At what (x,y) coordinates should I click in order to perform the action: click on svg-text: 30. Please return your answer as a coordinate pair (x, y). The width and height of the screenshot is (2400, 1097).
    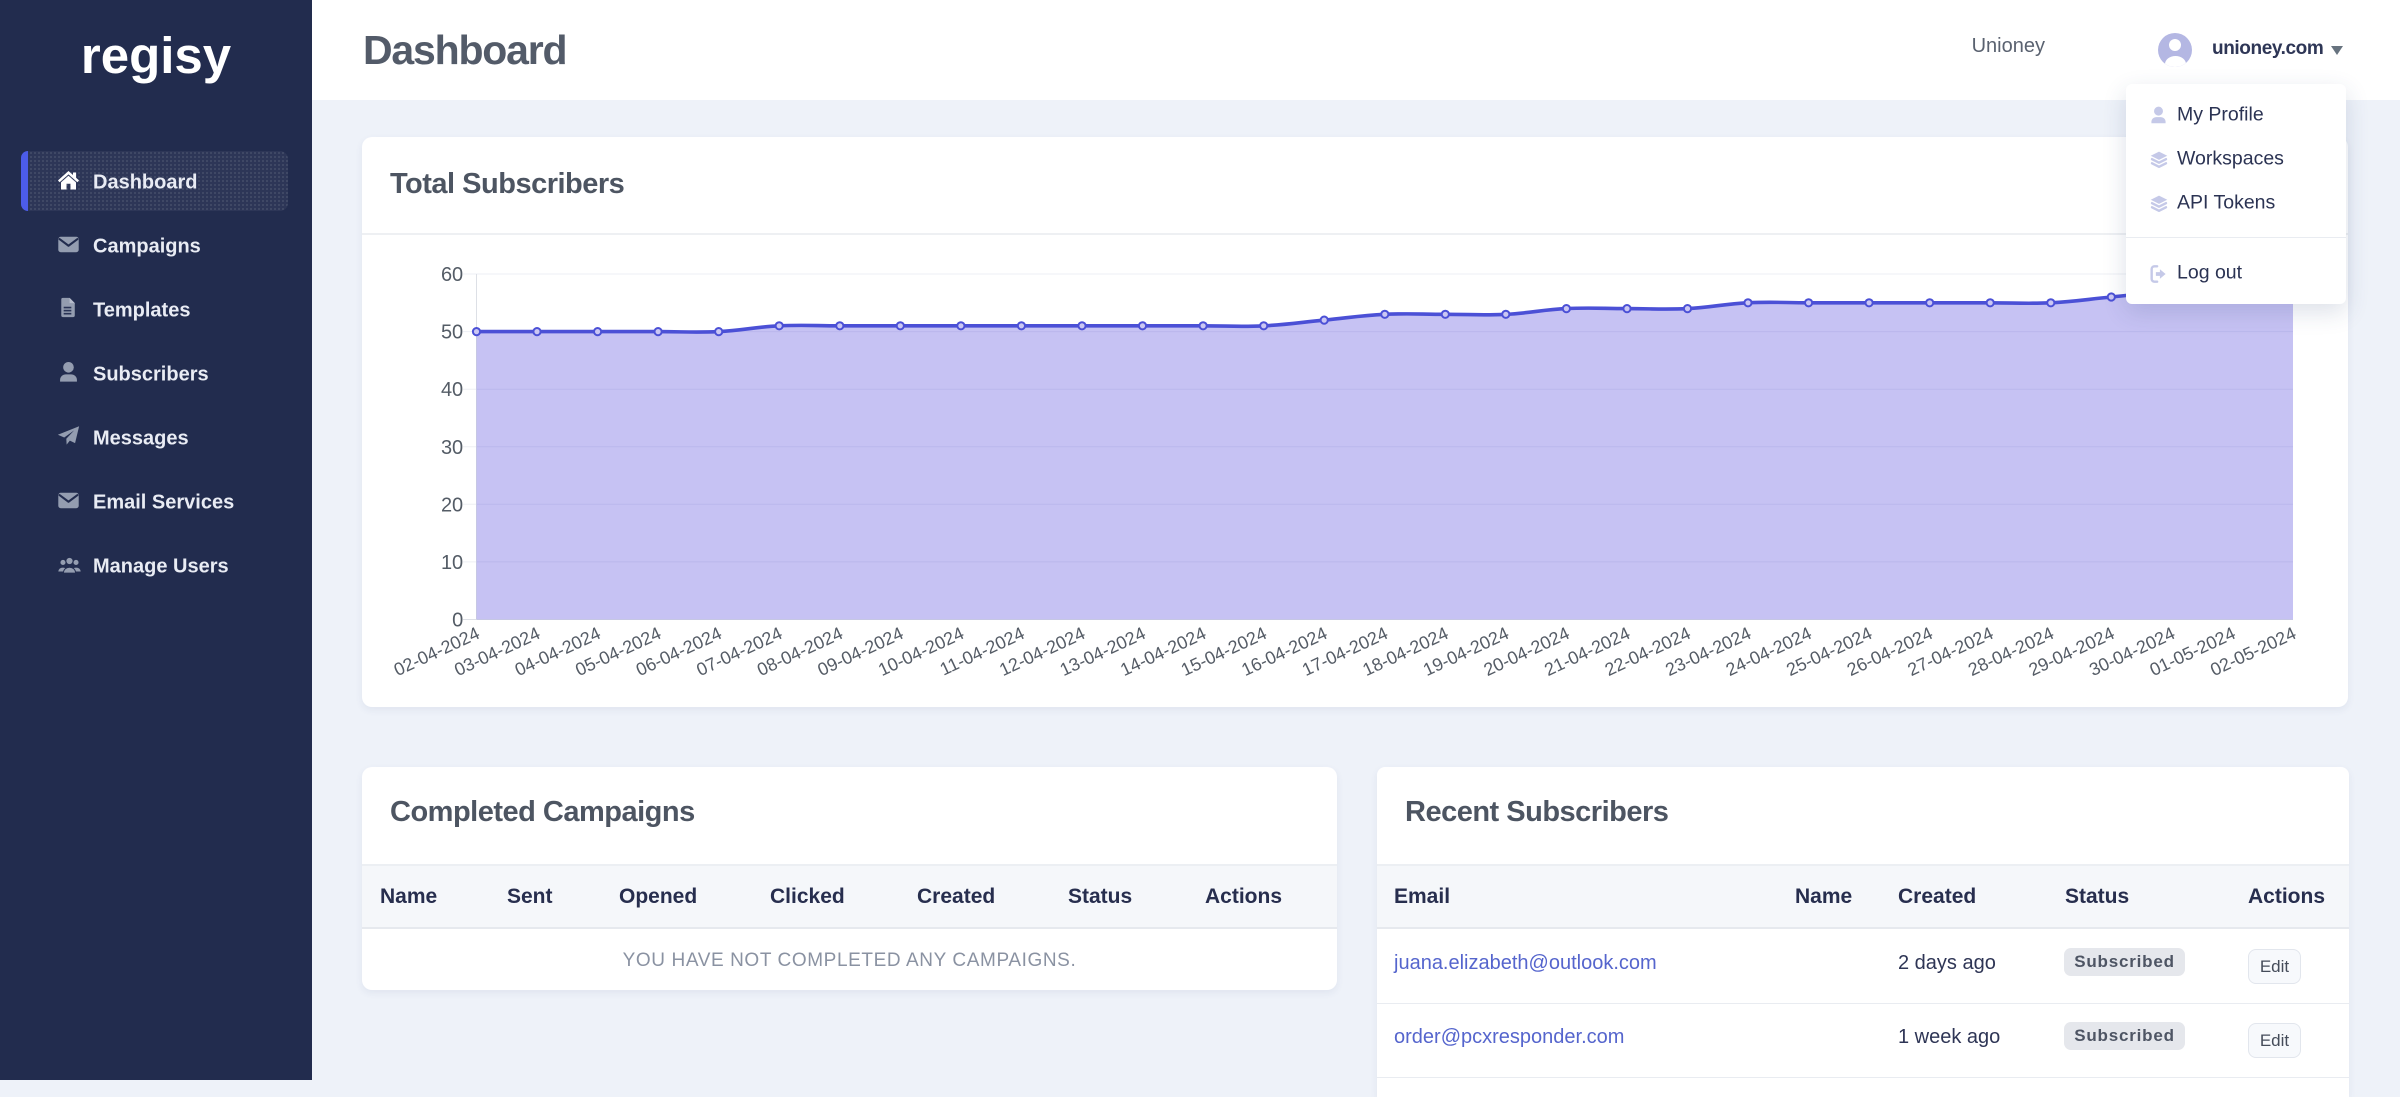
    Looking at the image, I should click on (452, 448).